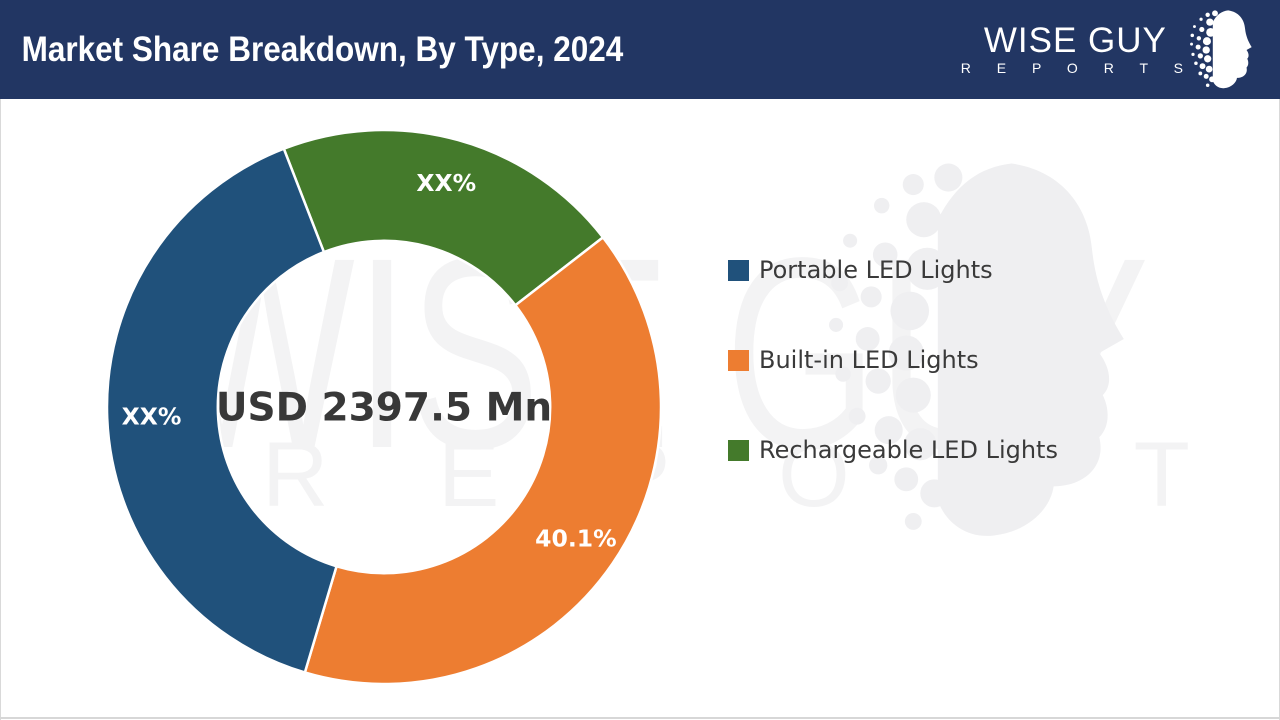  What do you see at coordinates (576, 539) in the screenshot?
I see `slice-label-built-in-led-lights: 40.1%` at bounding box center [576, 539].